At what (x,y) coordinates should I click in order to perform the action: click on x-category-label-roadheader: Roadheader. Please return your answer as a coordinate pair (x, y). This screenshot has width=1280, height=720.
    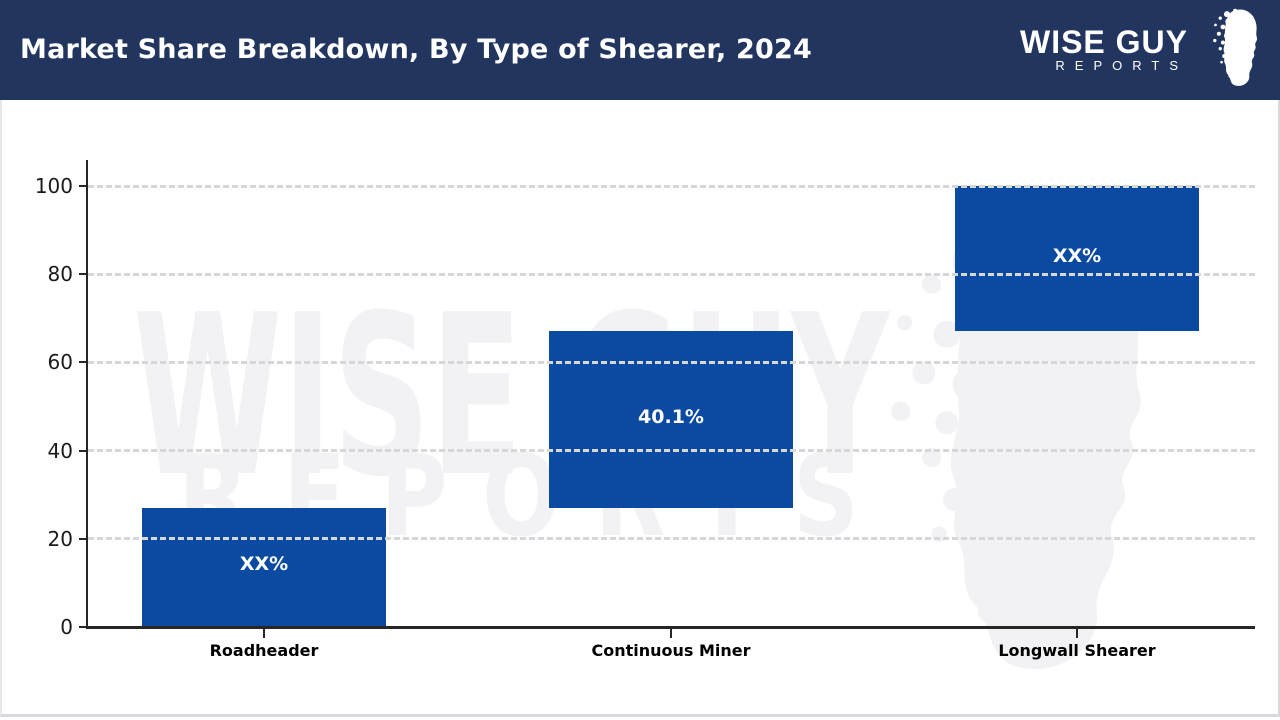
    Looking at the image, I should click on (264, 650).